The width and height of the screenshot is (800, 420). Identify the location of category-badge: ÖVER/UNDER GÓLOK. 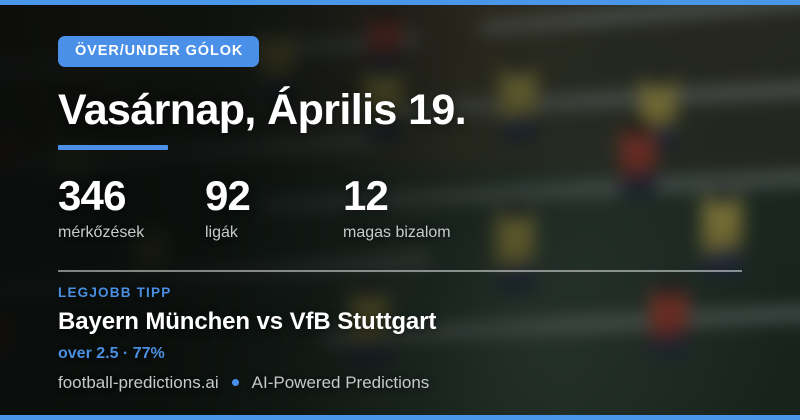
(159, 51).